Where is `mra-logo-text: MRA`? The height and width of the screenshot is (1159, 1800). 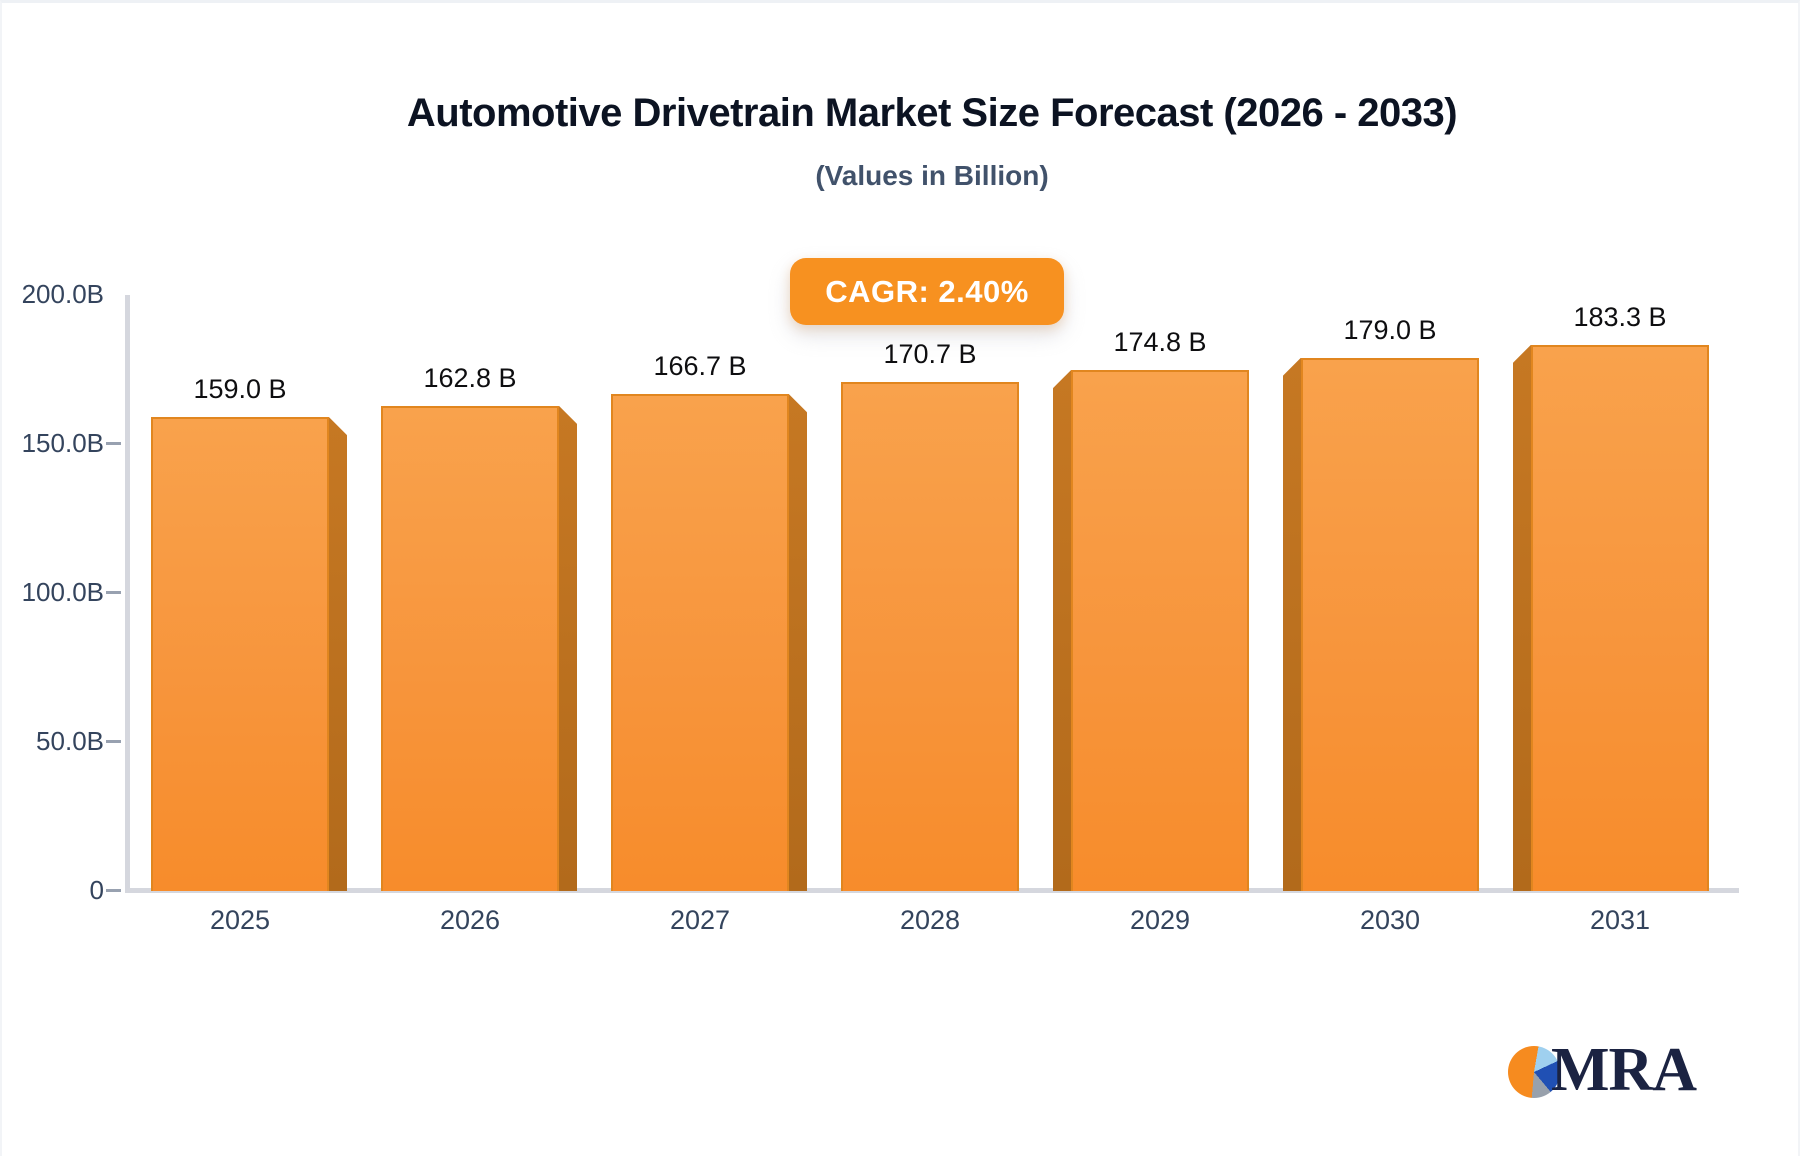
mra-logo-text: MRA is located at coordinates (1624, 1070).